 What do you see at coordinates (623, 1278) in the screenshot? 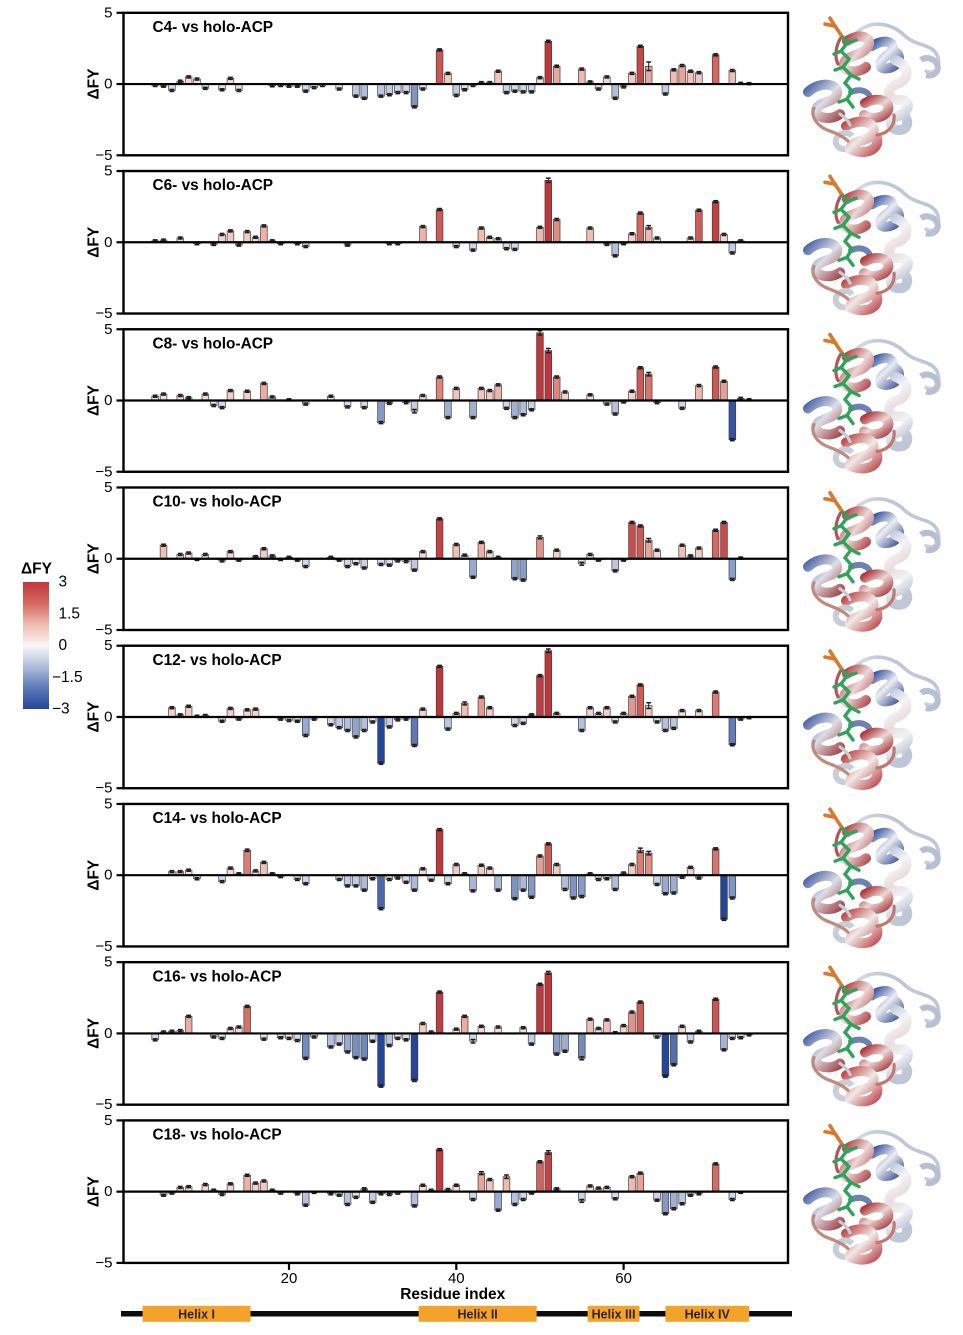
I see `x-tick-label: 60` at bounding box center [623, 1278].